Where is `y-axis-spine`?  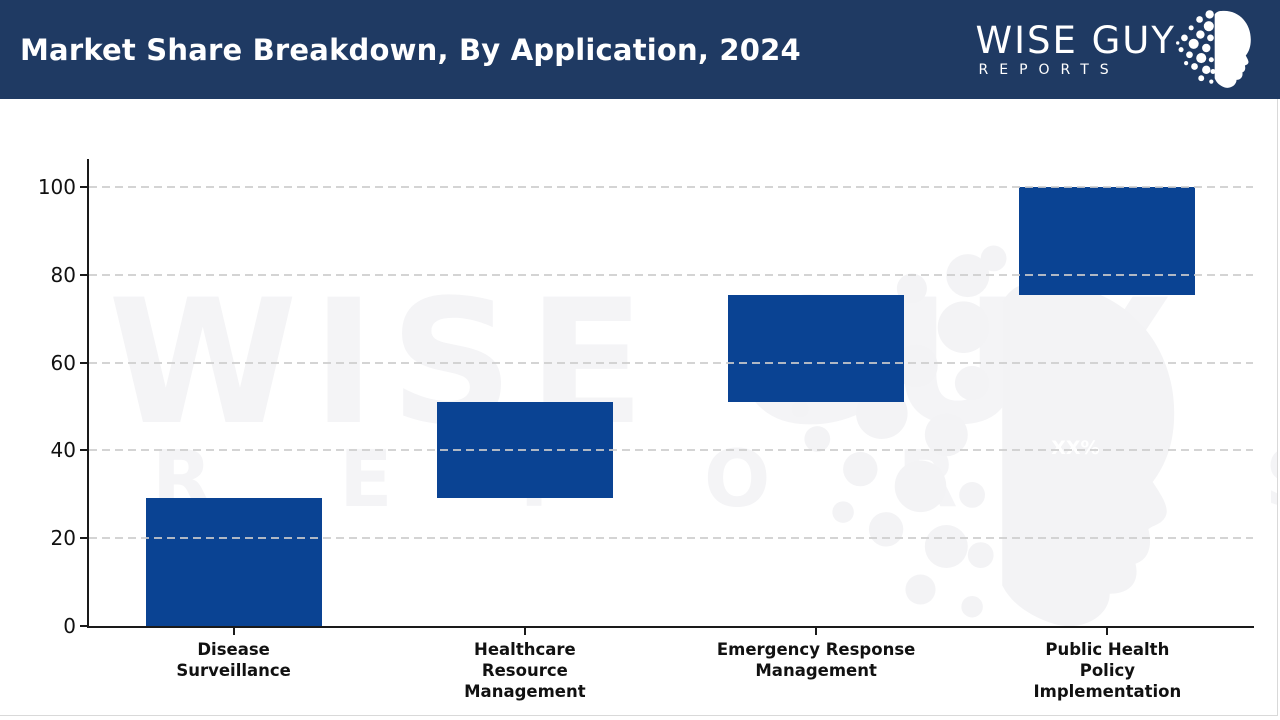
y-axis-spine is located at coordinates (88, 393).